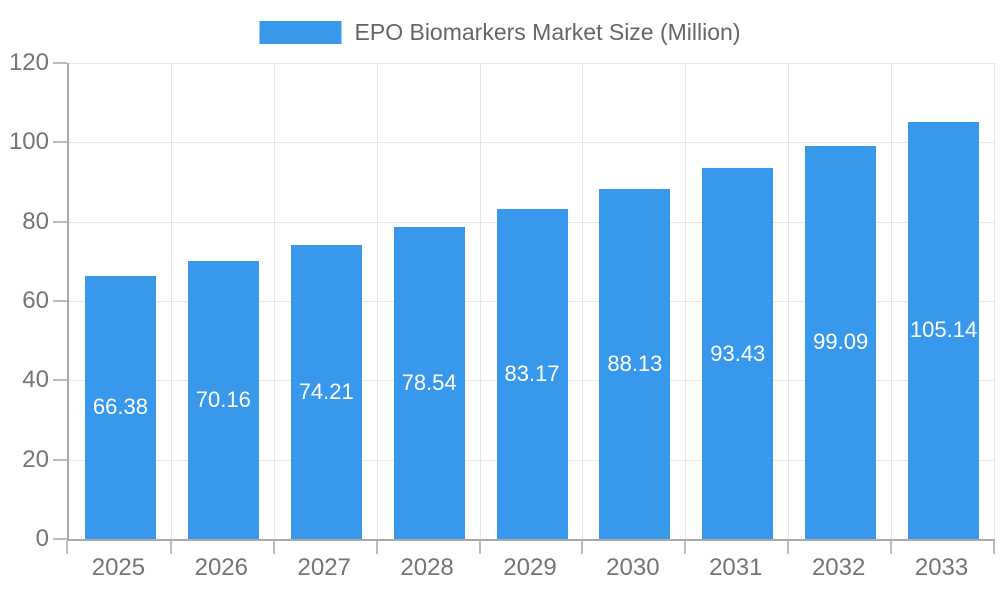  I want to click on x-tick-label: 2026, so click(221, 567).